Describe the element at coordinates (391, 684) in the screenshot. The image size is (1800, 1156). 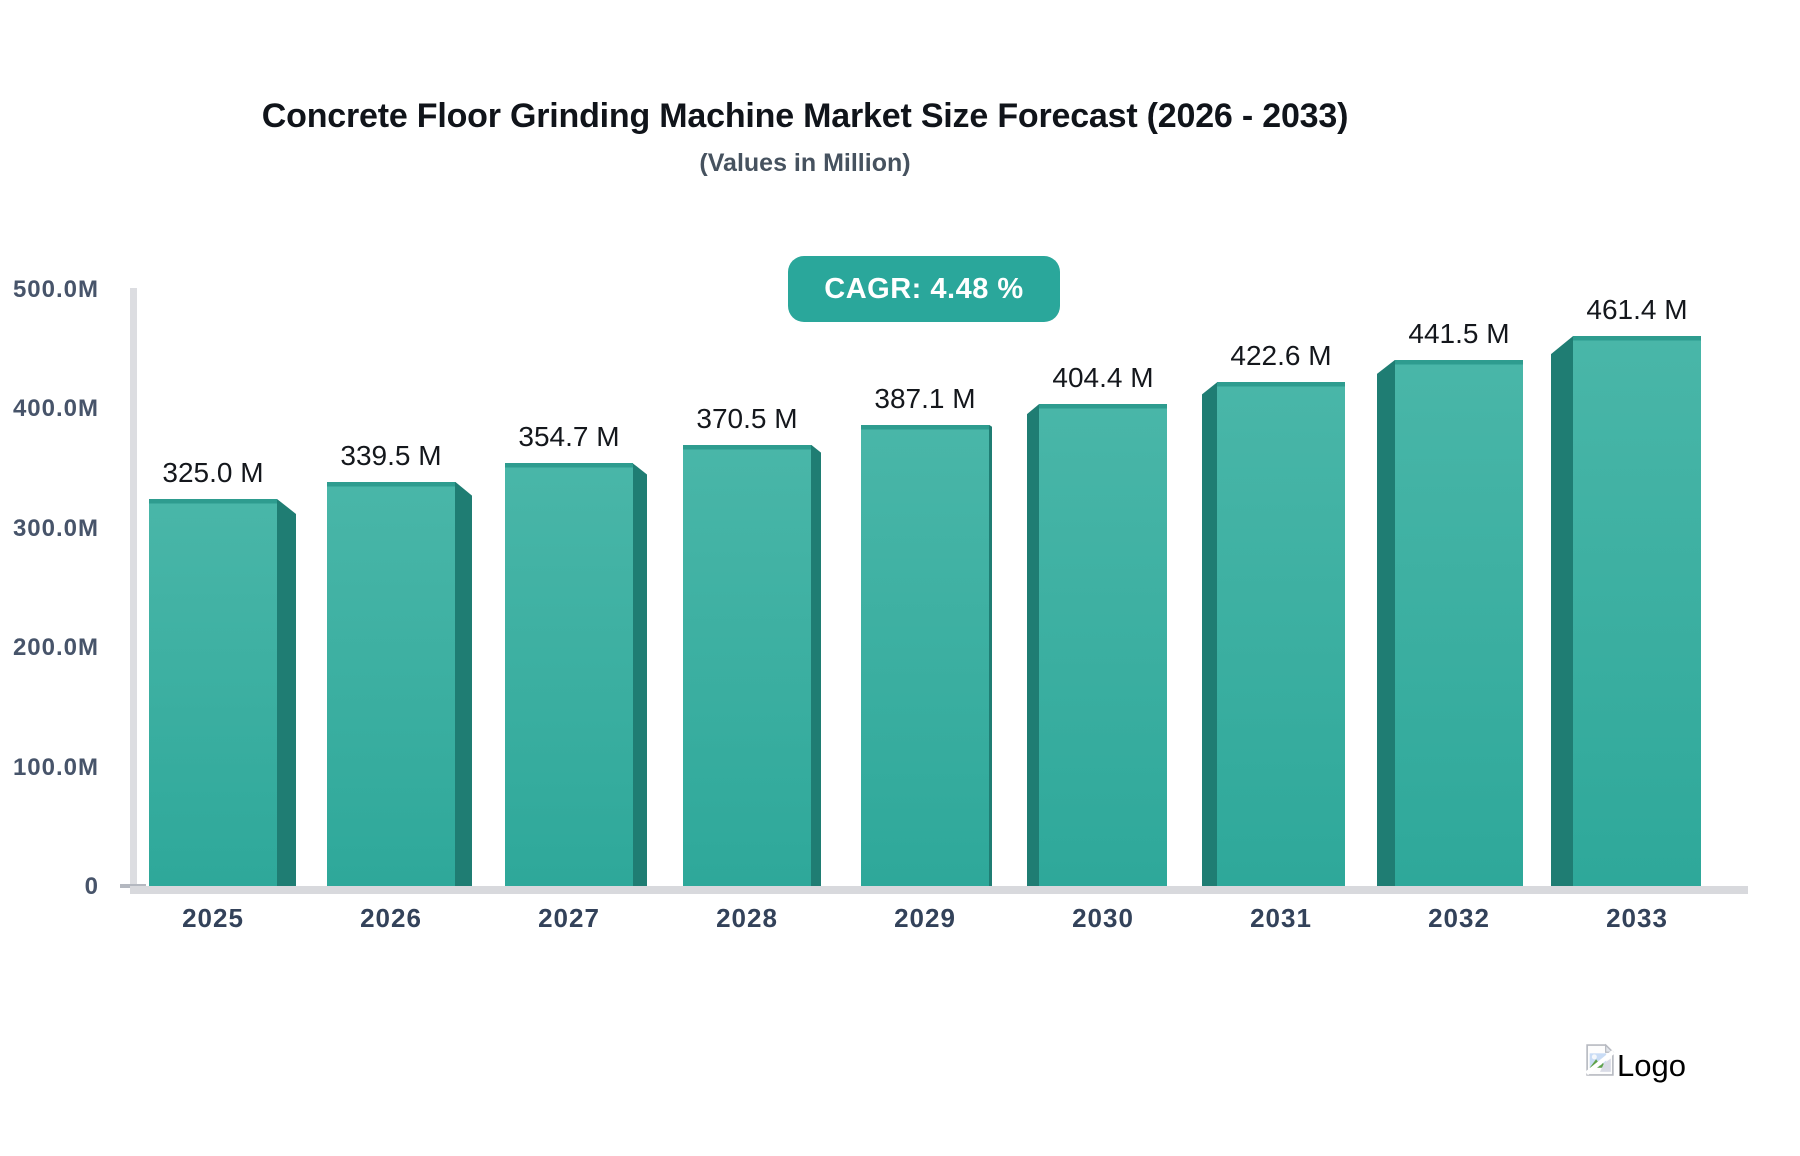
I see `bar-2026` at that location.